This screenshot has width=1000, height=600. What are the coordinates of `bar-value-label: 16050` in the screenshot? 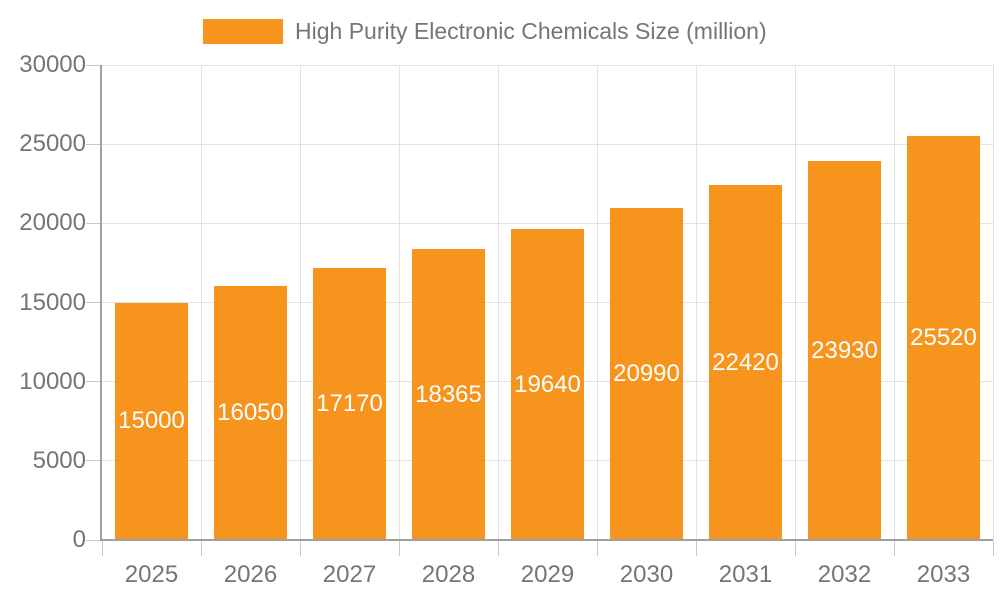 It's located at (250, 412).